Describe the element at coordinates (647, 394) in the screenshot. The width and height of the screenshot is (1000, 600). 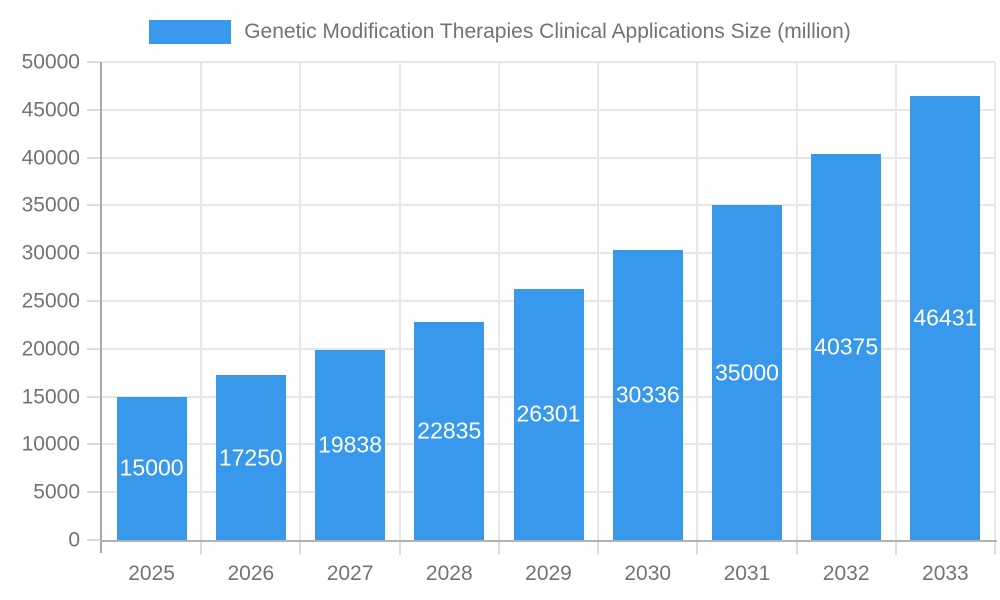
I see `bar-2030` at that location.